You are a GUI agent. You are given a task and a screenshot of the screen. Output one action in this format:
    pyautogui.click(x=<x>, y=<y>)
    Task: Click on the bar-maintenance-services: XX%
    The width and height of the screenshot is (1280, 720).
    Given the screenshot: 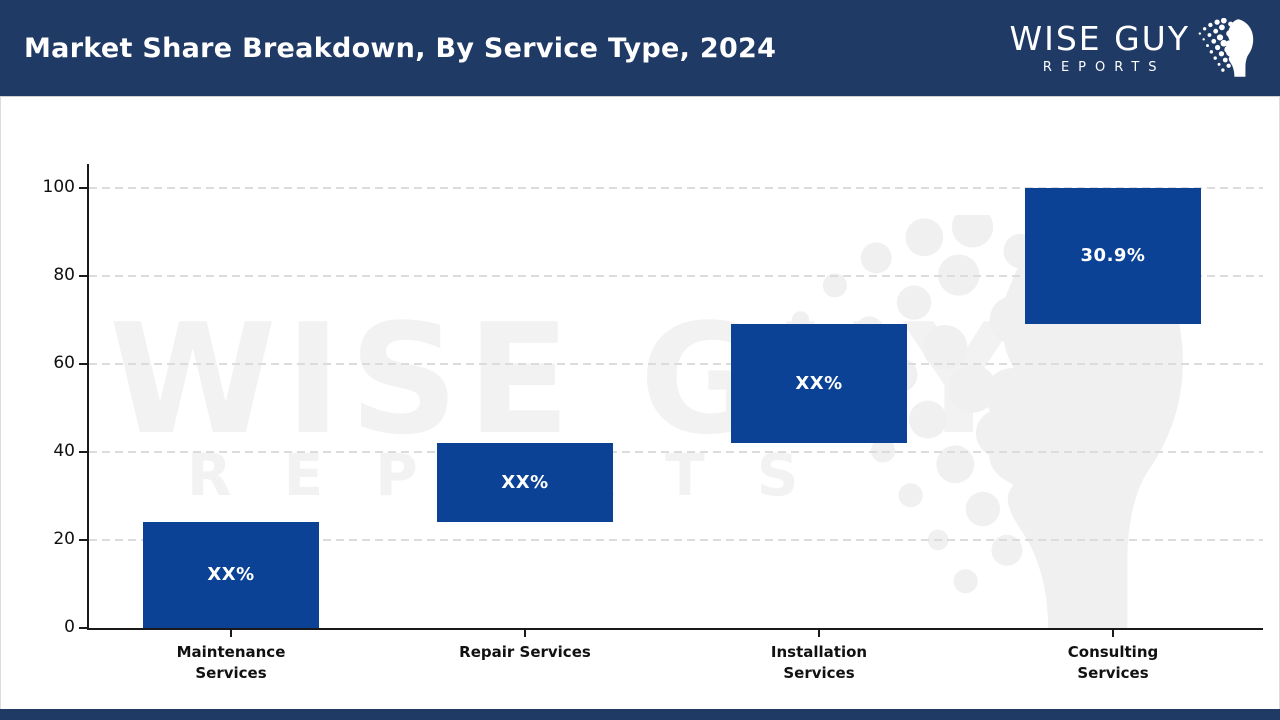 What is the action you would take?
    pyautogui.click(x=231, y=574)
    